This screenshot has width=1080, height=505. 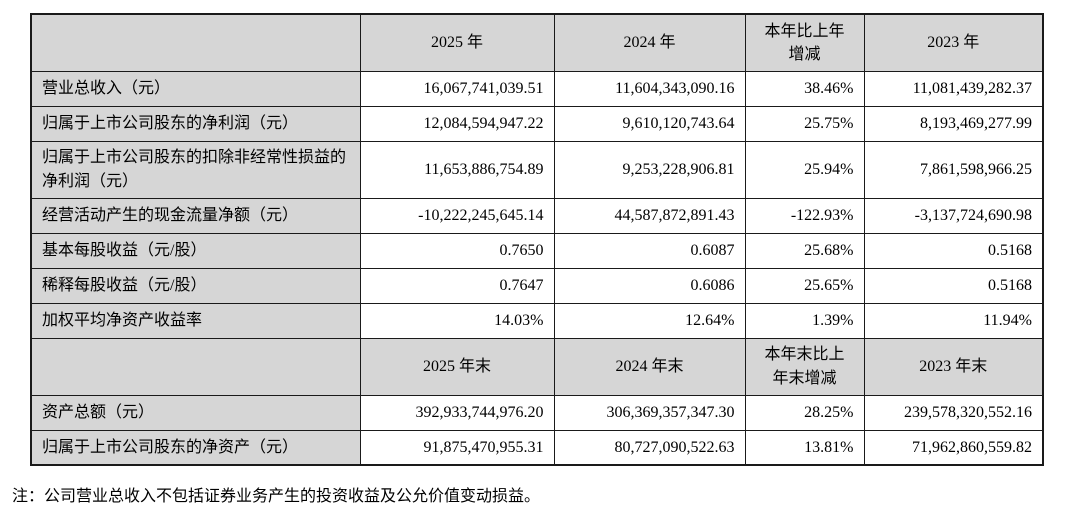 What do you see at coordinates (195, 285) in the screenshot?
I see `row-label: 稀释每股收益（元/股）` at bounding box center [195, 285].